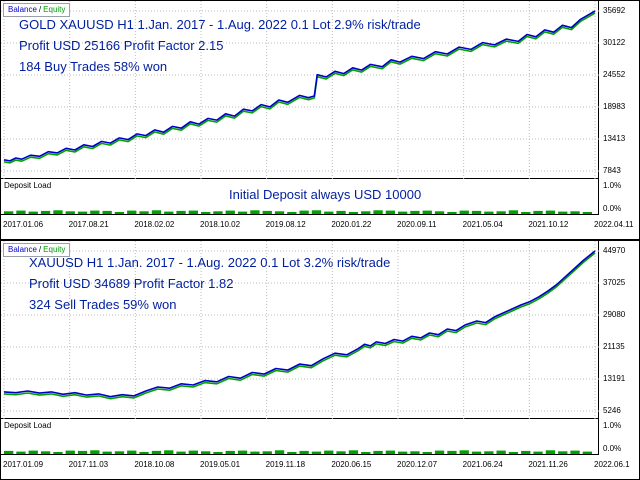  Describe the element at coordinates (23, 224) in the screenshot. I see `x-tick-label: 2017.01.06` at that location.